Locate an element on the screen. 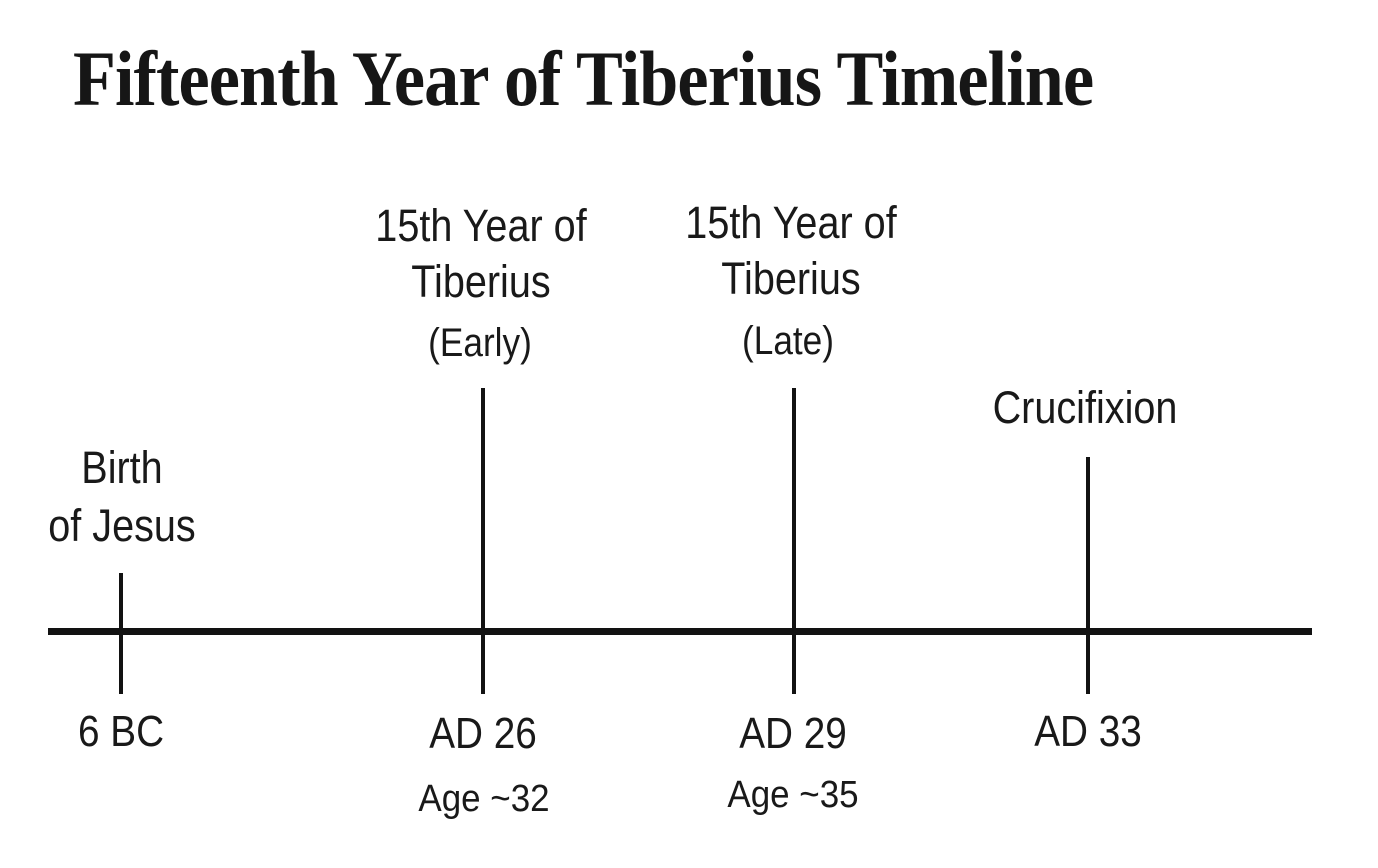 The image size is (1378, 868). tick-tiberius-early is located at coordinates (483, 541).